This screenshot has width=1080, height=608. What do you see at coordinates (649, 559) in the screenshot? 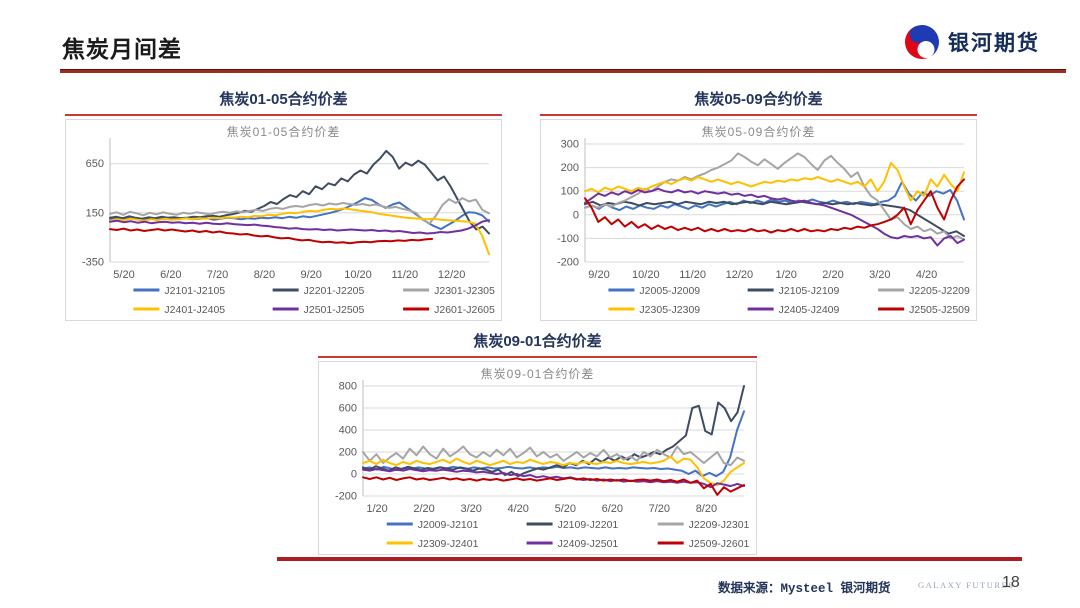
I see `footer-rule` at bounding box center [649, 559].